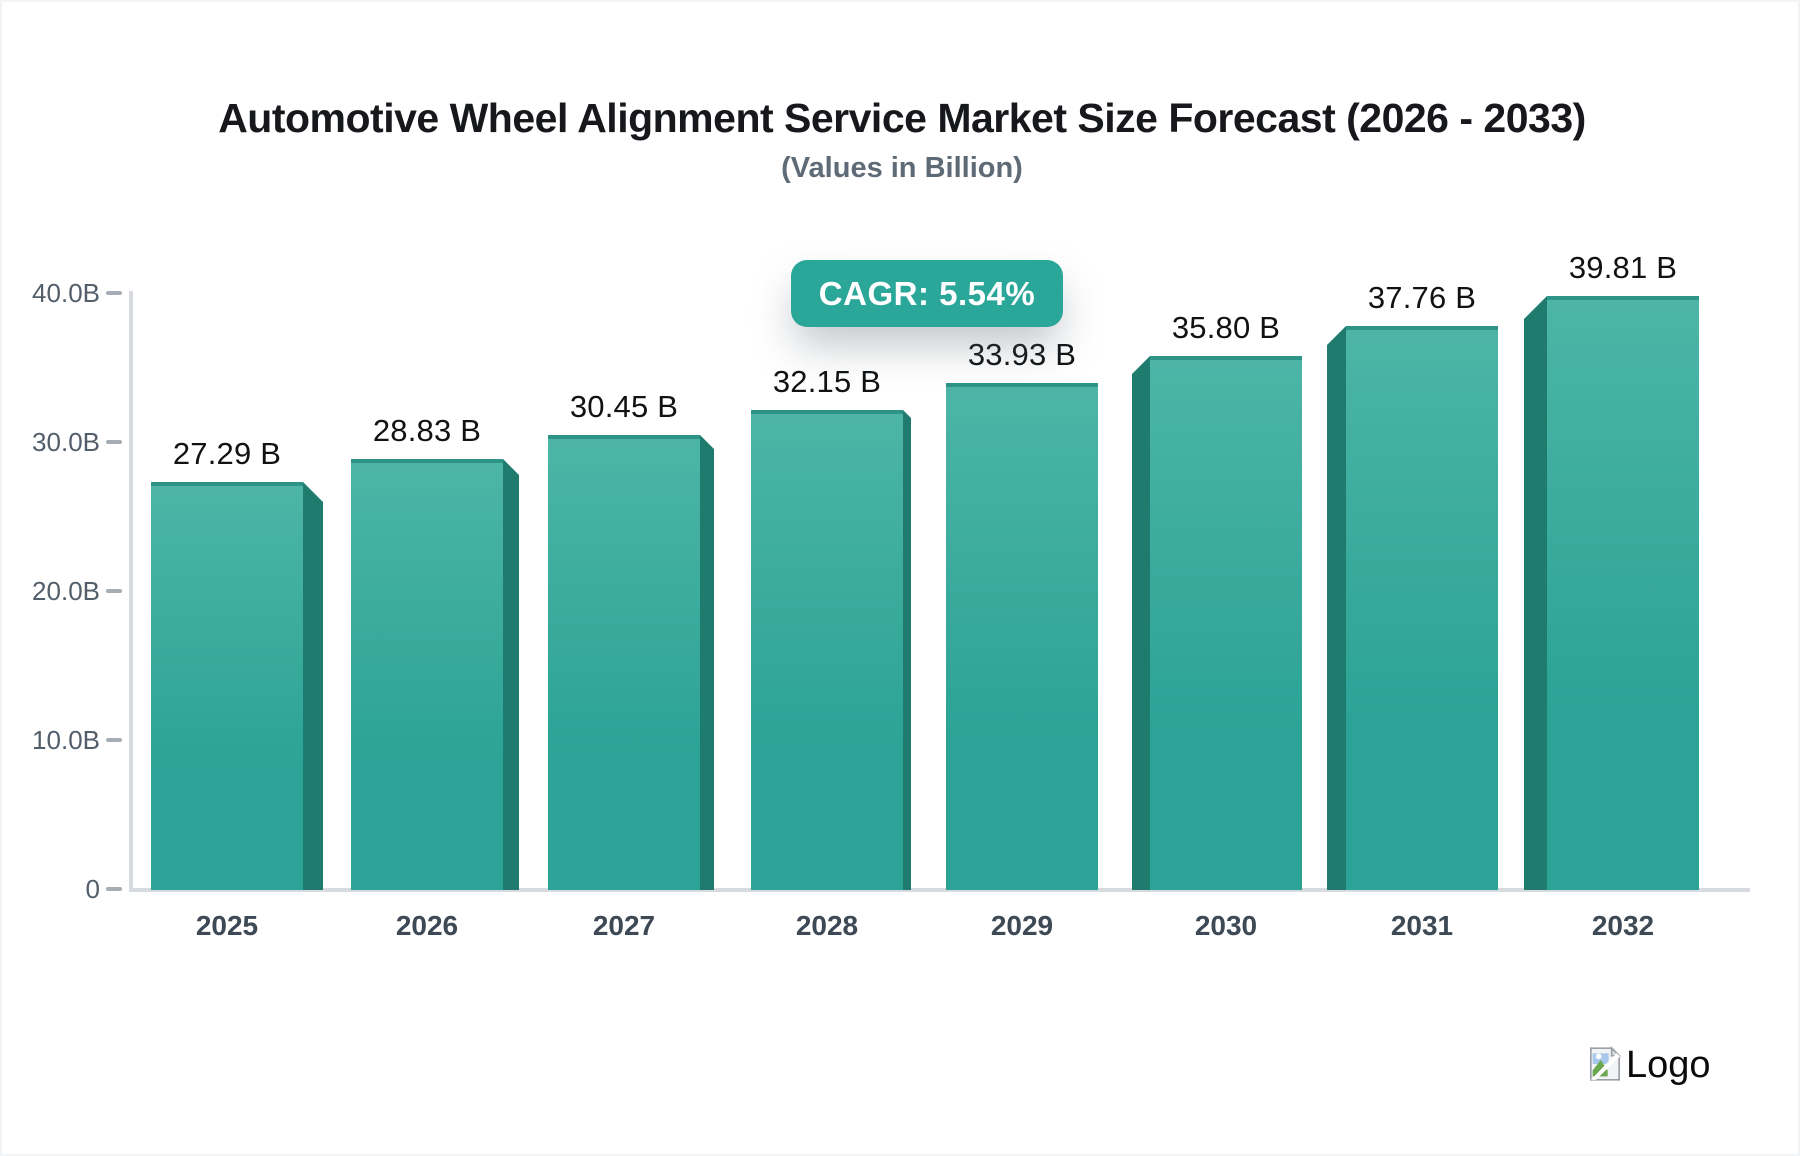  Describe the element at coordinates (66, 591) in the screenshot. I see `y-tick-label: 20.0B` at that location.